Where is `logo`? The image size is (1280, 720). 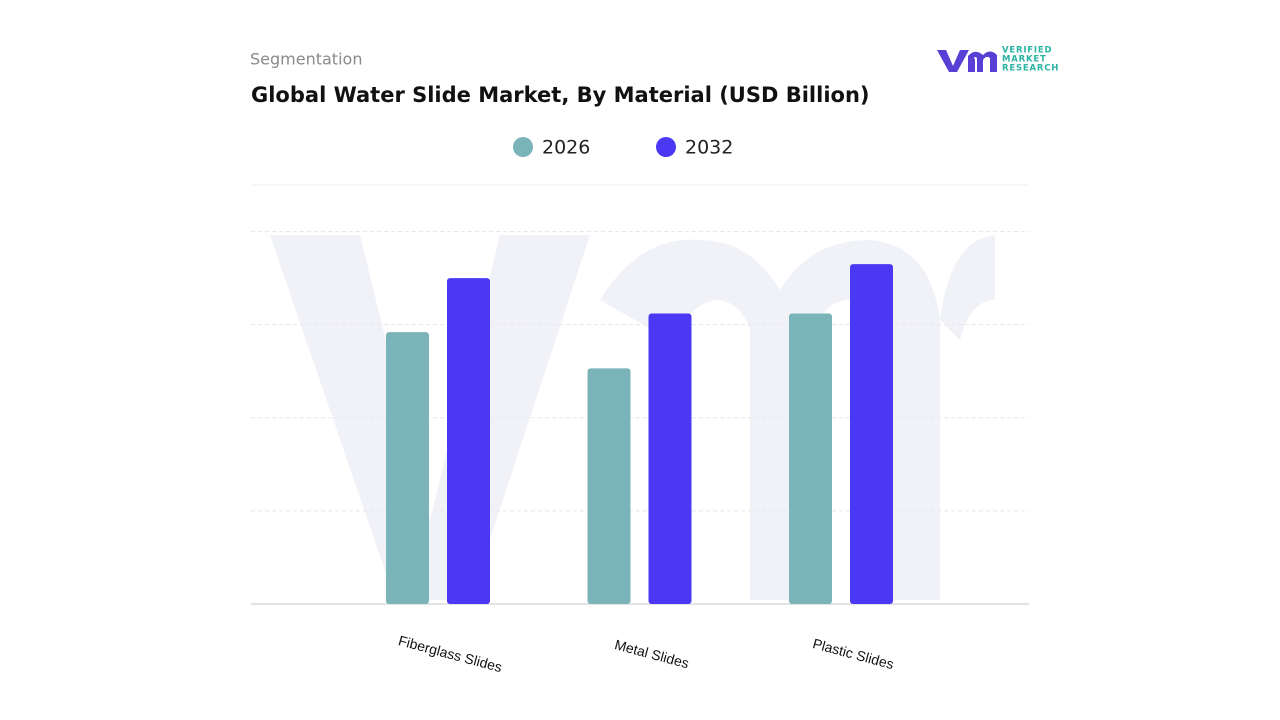
logo is located at coordinates (967, 61).